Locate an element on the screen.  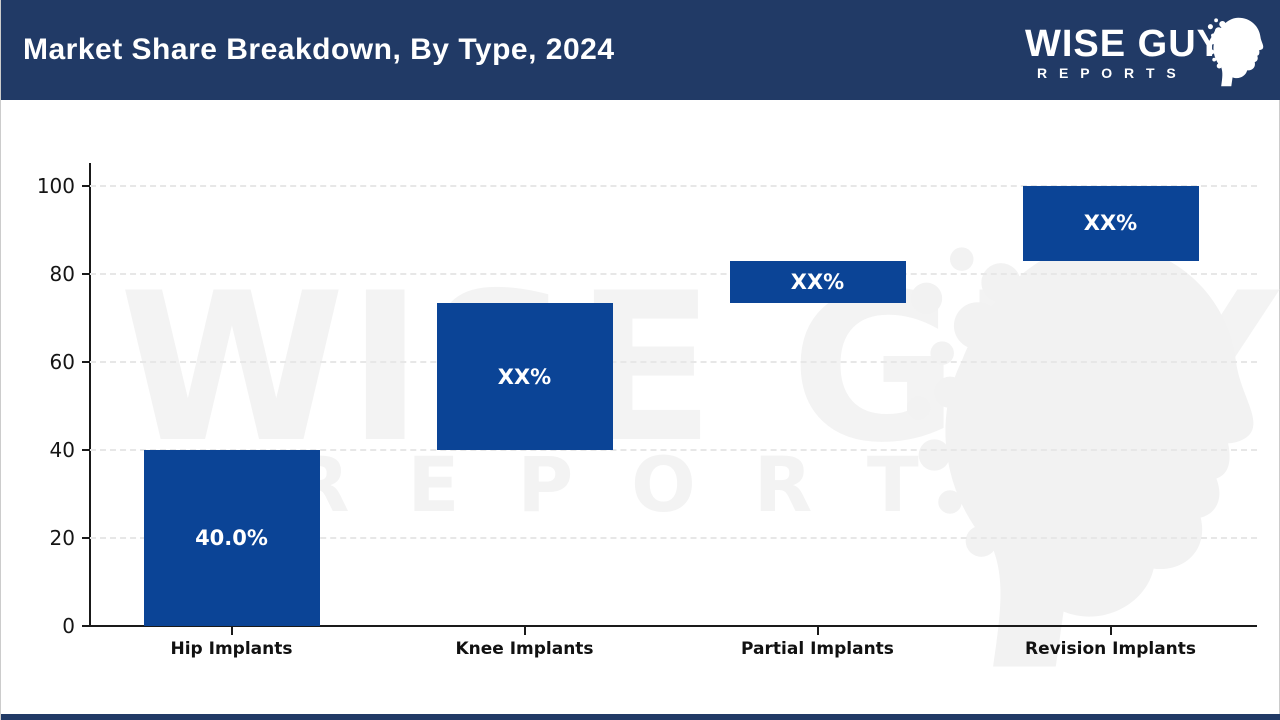
bar-value-label-knee-implants: XX% is located at coordinates (524, 376).